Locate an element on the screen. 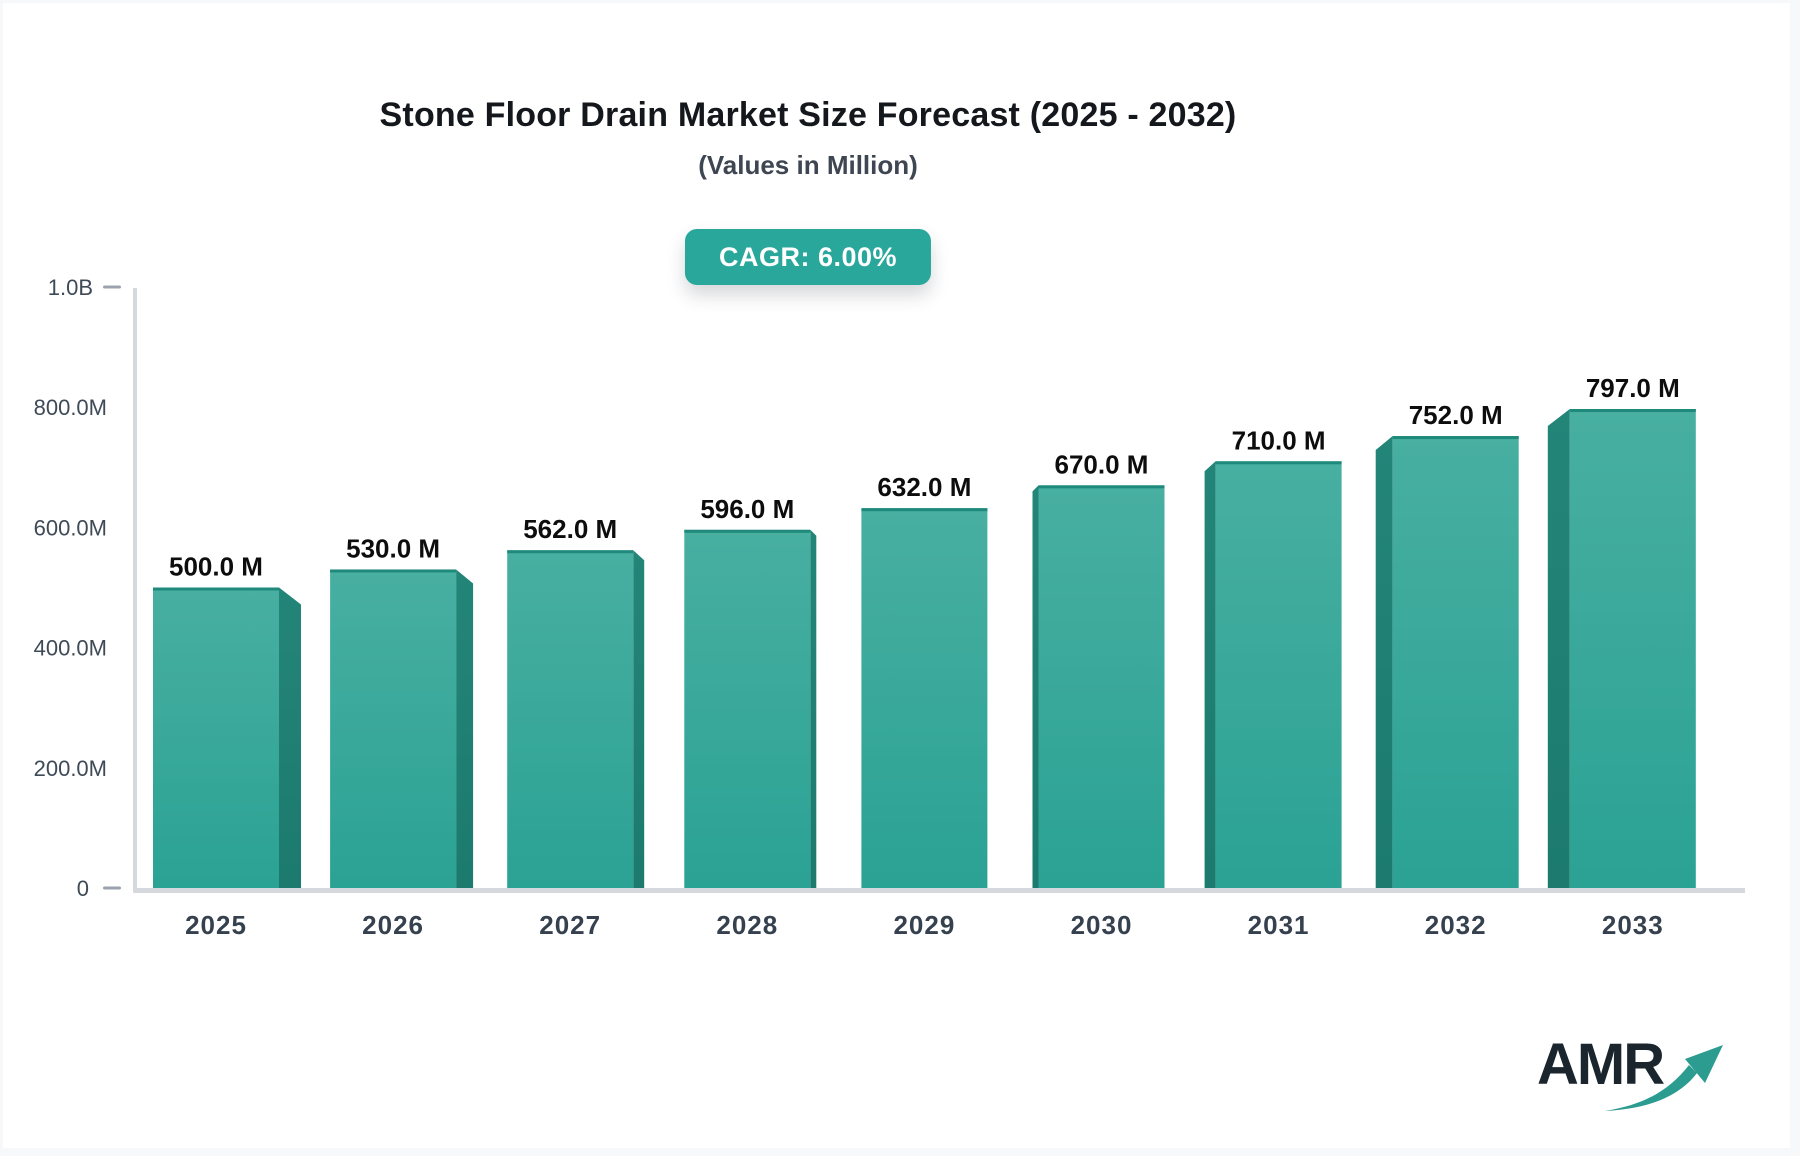  growth-arrow-icon is located at coordinates (1664, 1078).